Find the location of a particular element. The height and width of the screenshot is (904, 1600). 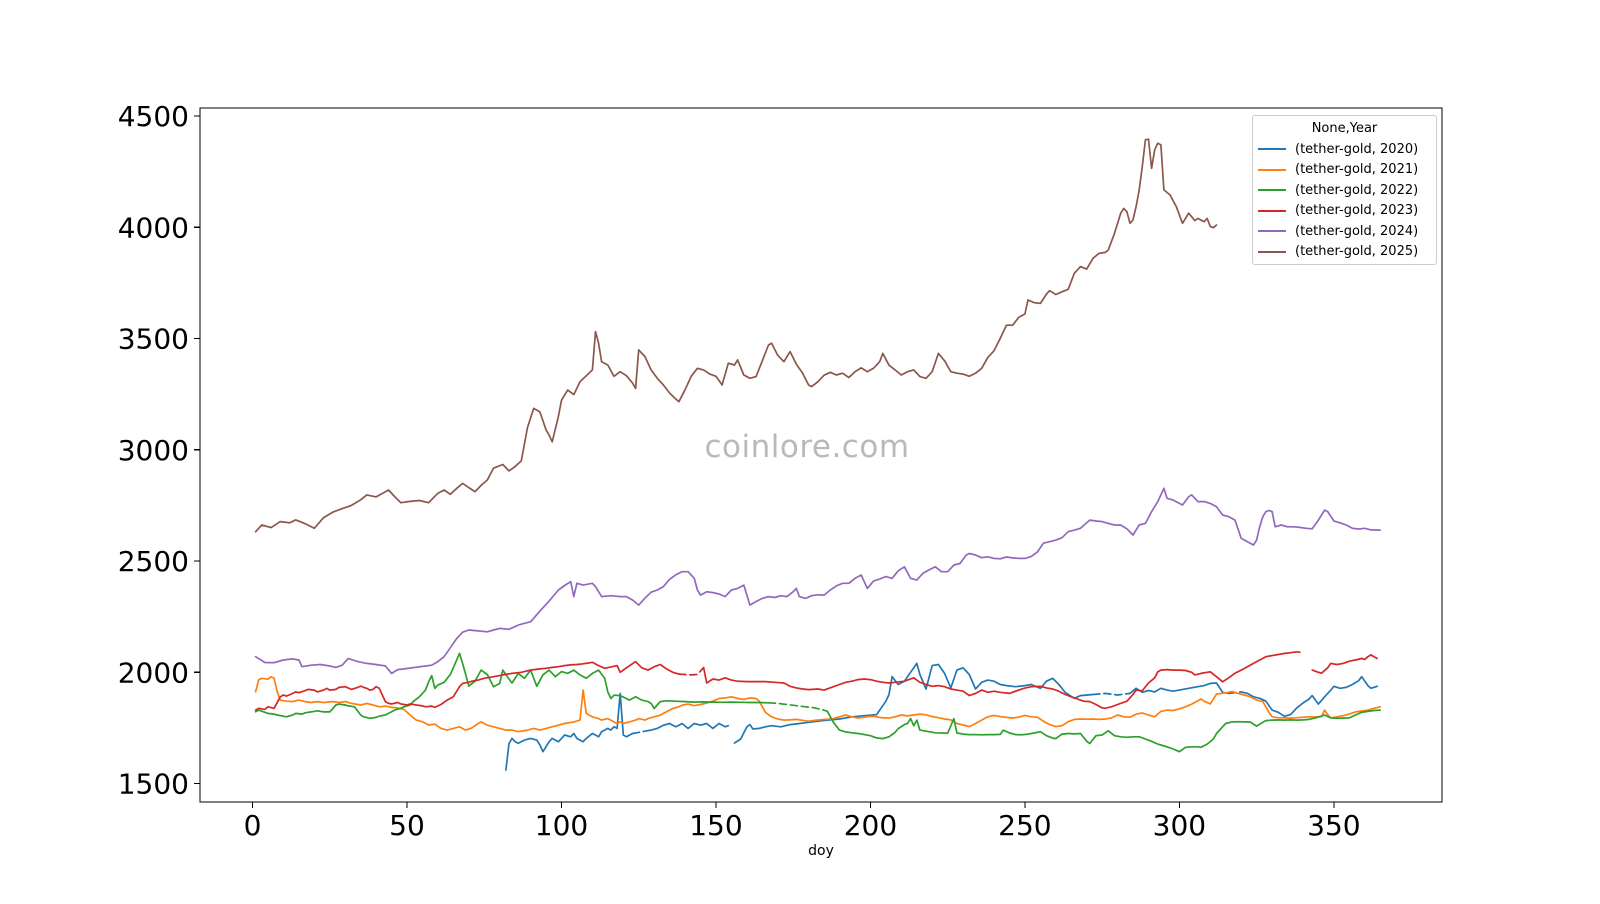

y-tick-label: 2500 is located at coordinates (153, 561).